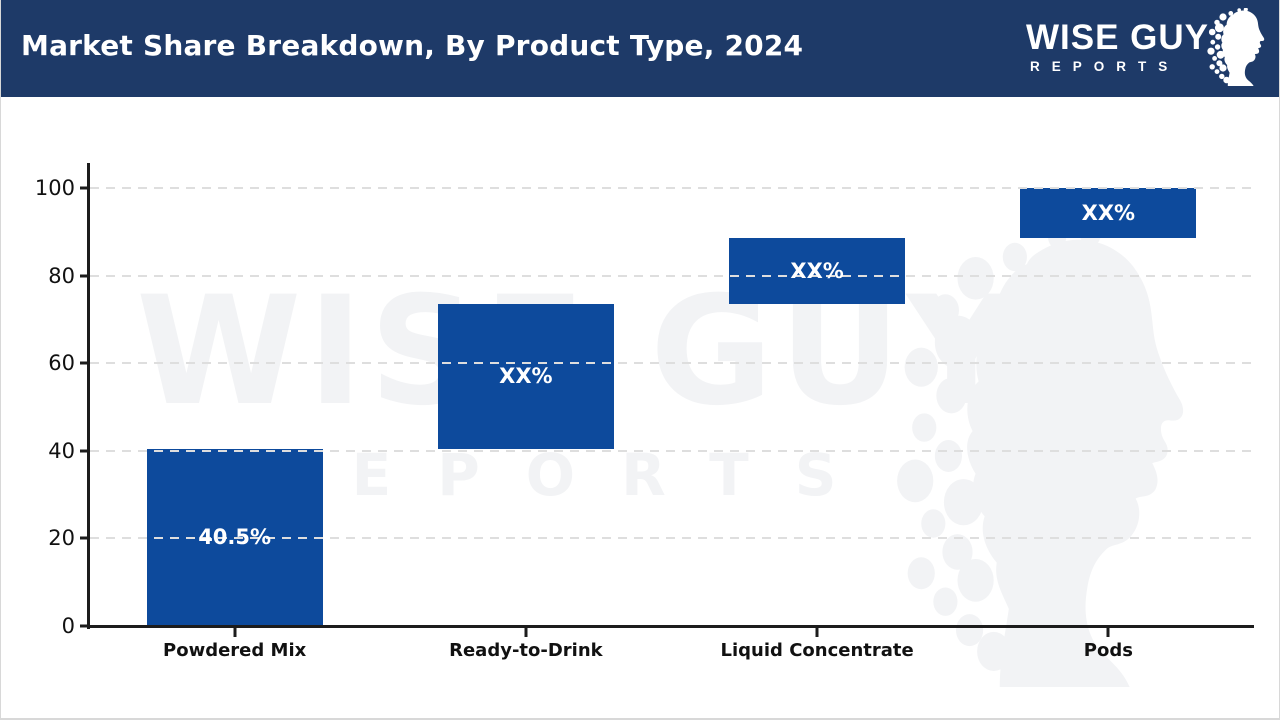 This screenshot has width=1280, height=720. What do you see at coordinates (68, 626) in the screenshot?
I see `y-tick-label-0: 0` at bounding box center [68, 626].